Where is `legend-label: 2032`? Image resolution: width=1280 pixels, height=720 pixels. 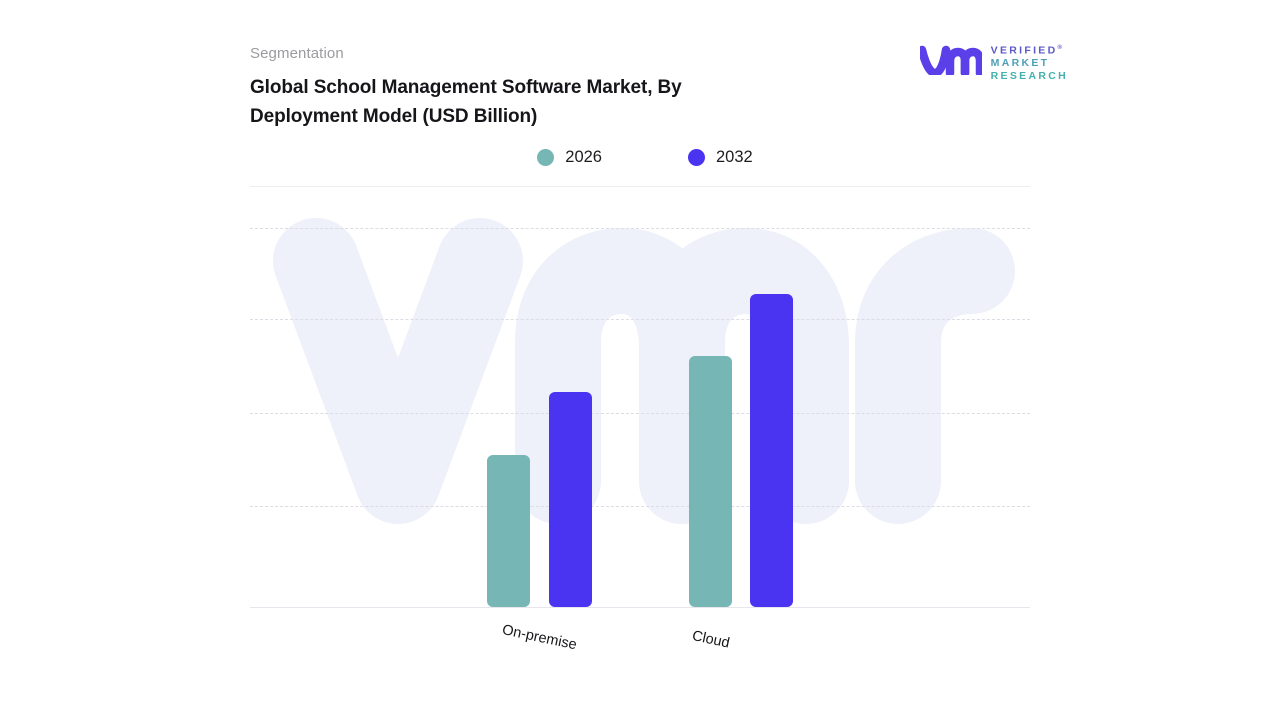
legend-label: 2032 is located at coordinates (734, 157).